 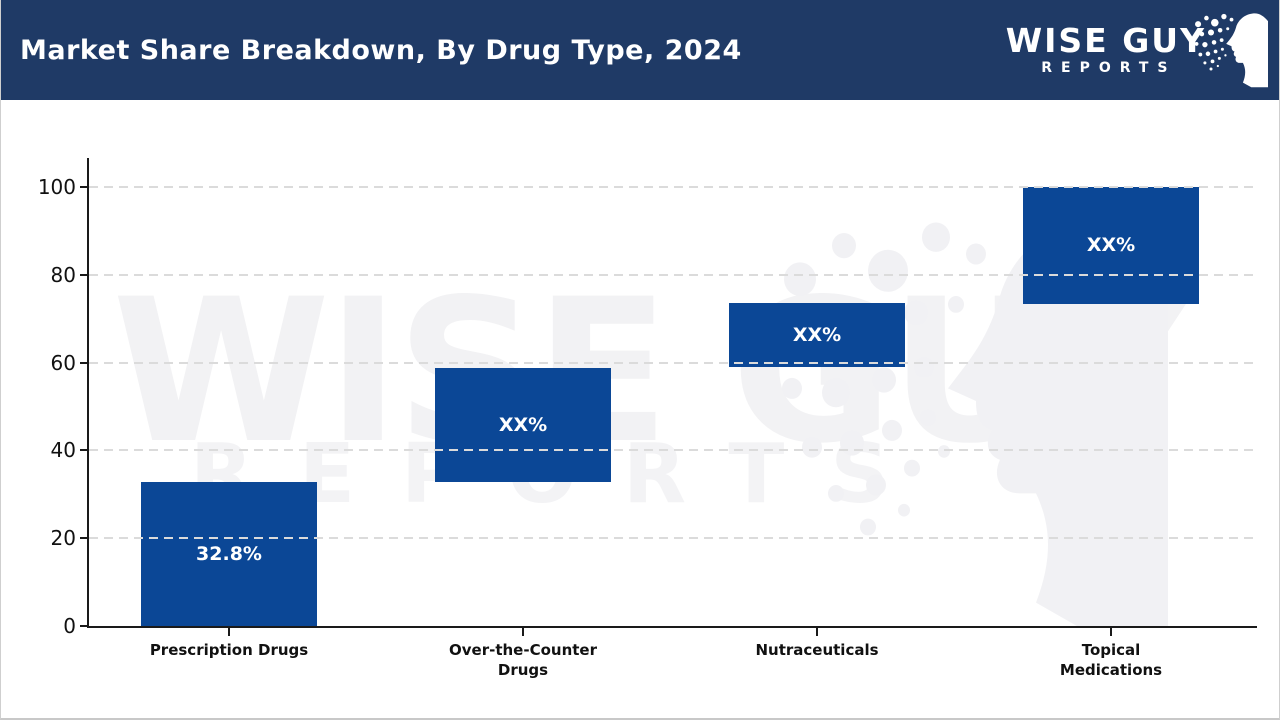 What do you see at coordinates (523, 670) in the screenshot?
I see `x-category-label-line: Drugs` at bounding box center [523, 670].